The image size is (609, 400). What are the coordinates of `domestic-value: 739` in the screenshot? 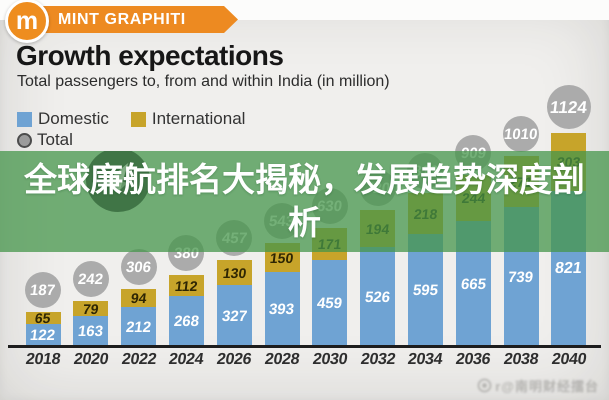 It's located at (521, 277).